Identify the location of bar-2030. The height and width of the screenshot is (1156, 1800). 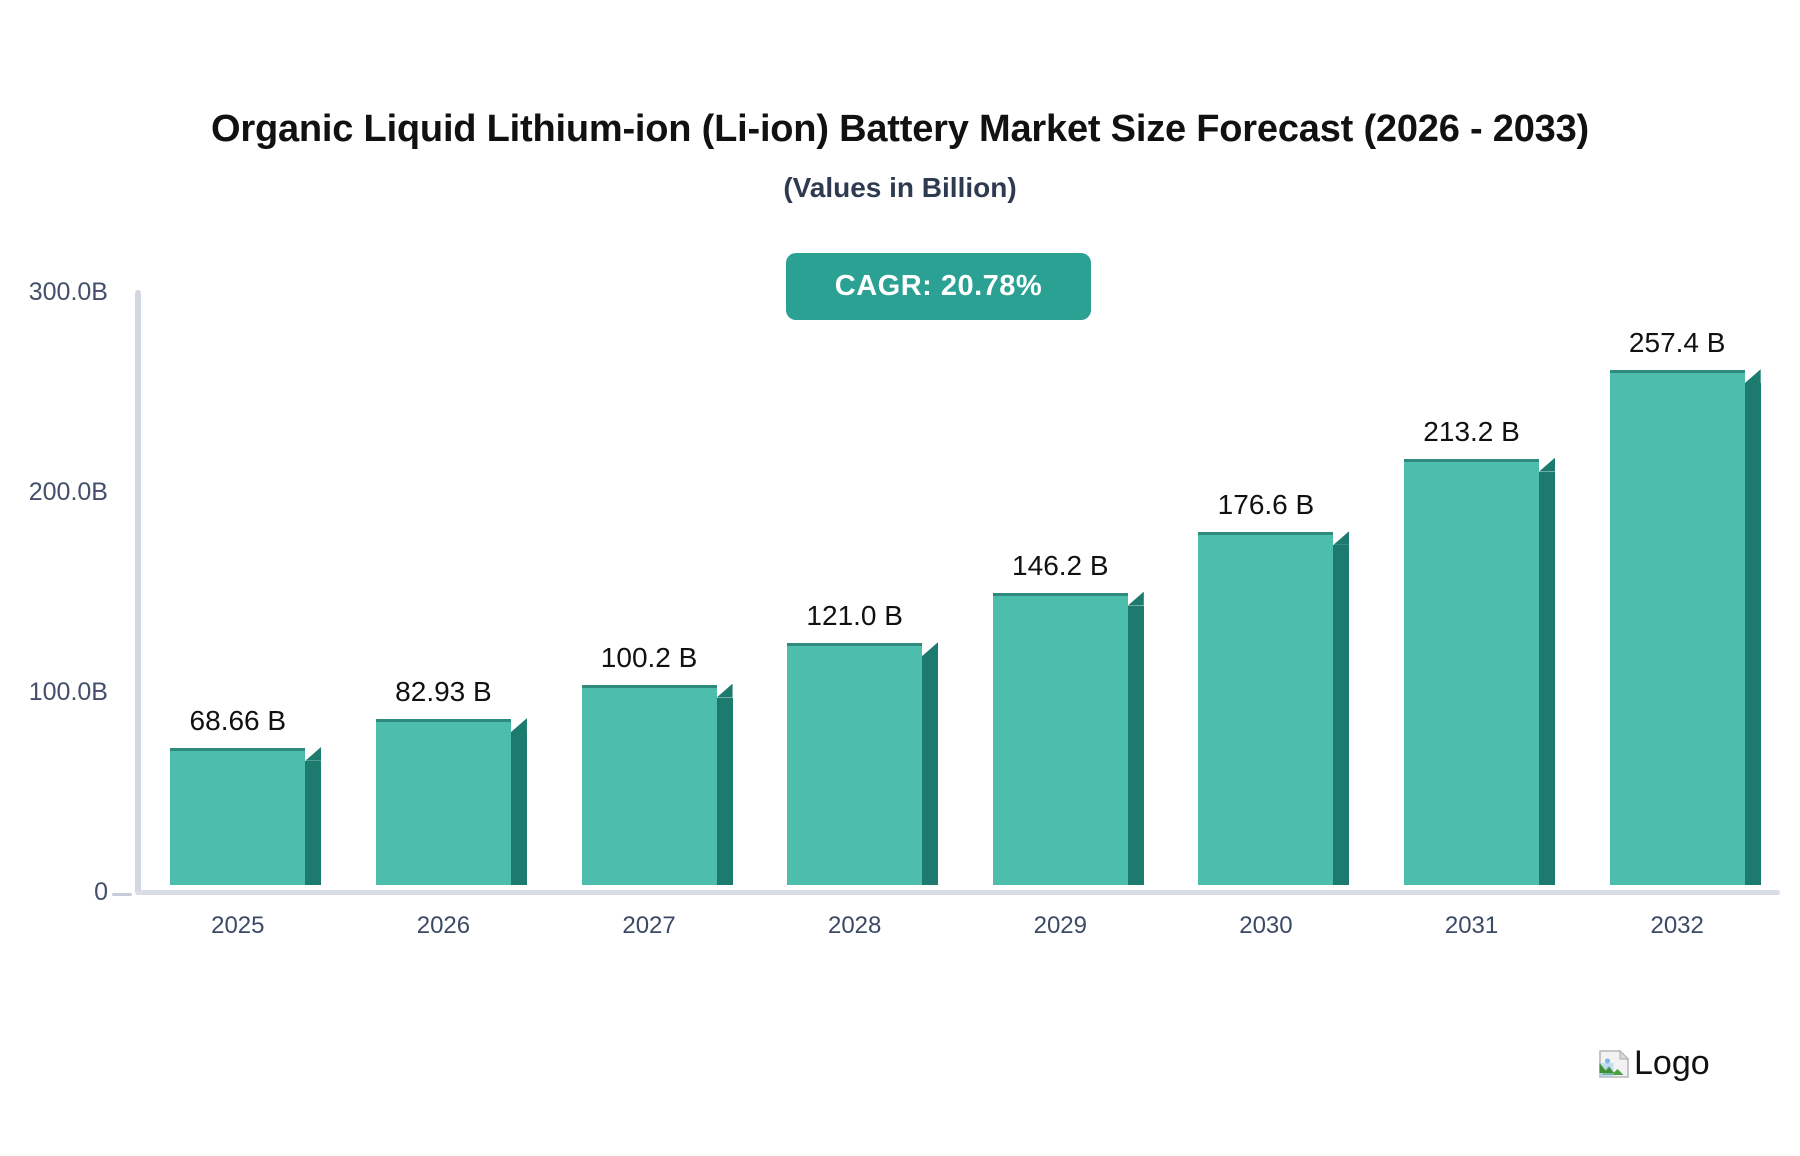
(1274, 707).